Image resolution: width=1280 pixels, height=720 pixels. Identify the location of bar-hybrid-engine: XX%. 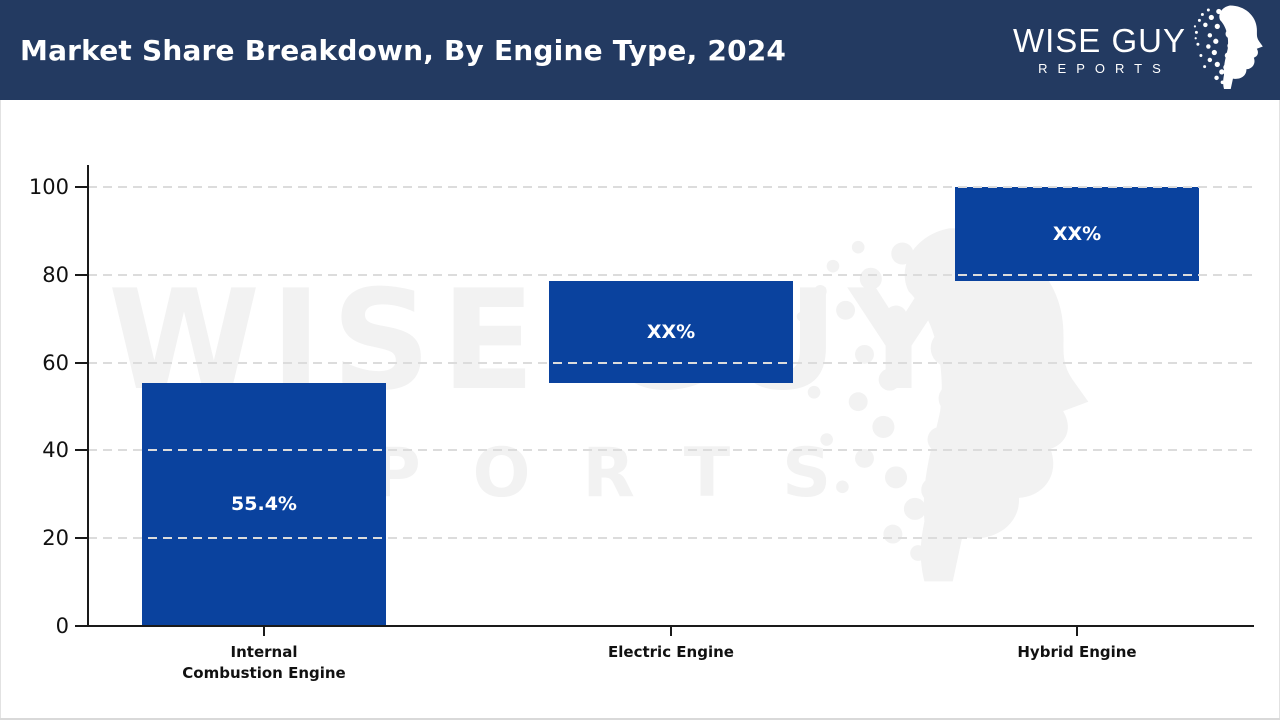
(1077, 234).